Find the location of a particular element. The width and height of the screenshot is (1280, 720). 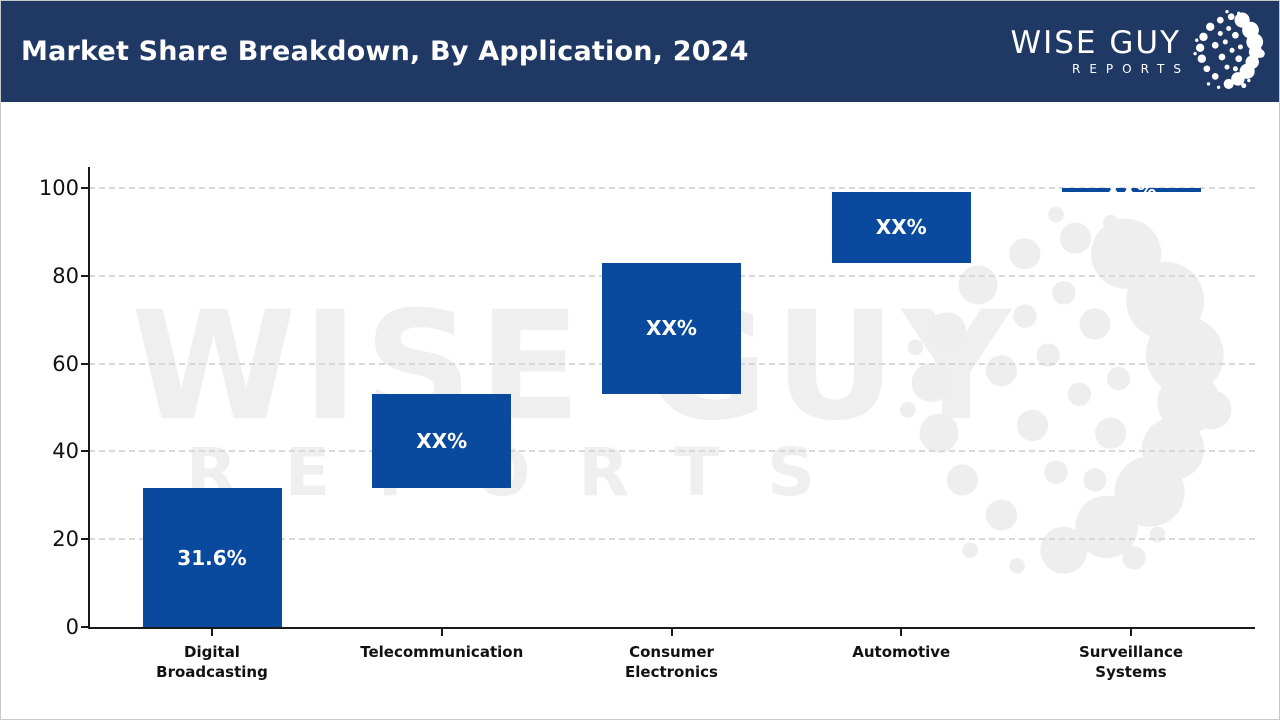

y-tick-label-60: 60 is located at coordinates (65, 363).